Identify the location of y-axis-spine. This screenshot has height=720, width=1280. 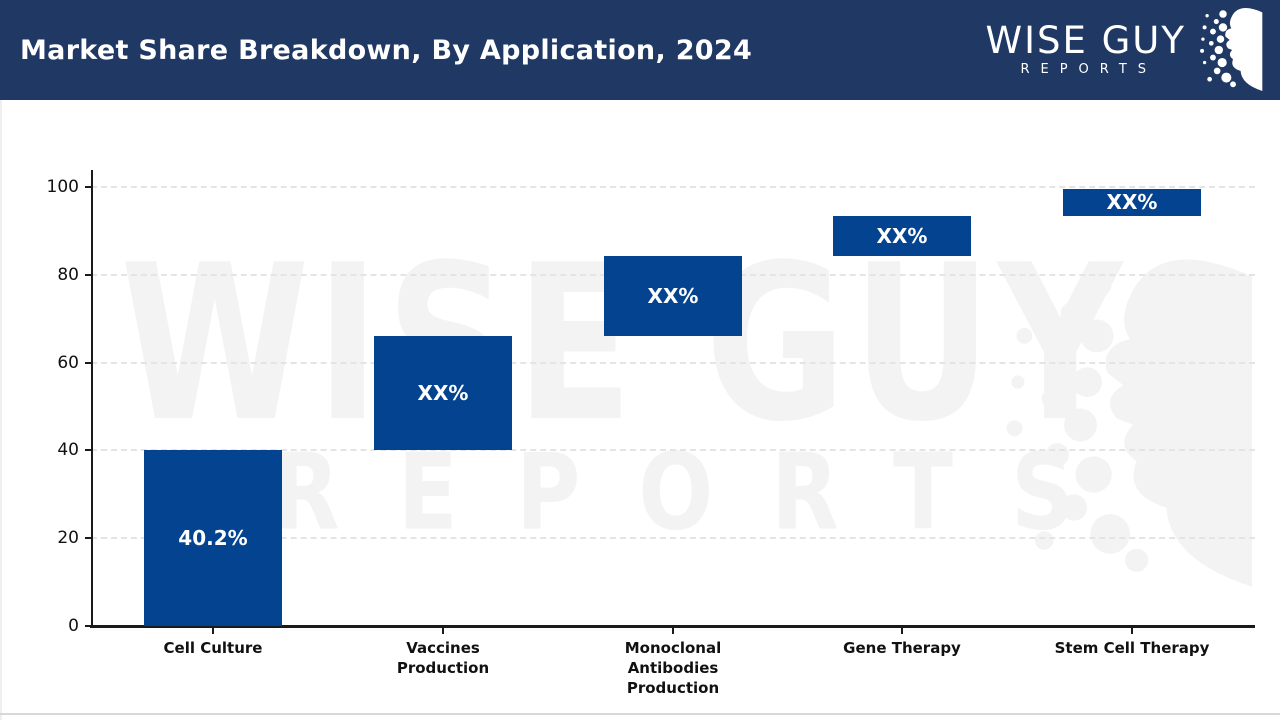
(92, 399).